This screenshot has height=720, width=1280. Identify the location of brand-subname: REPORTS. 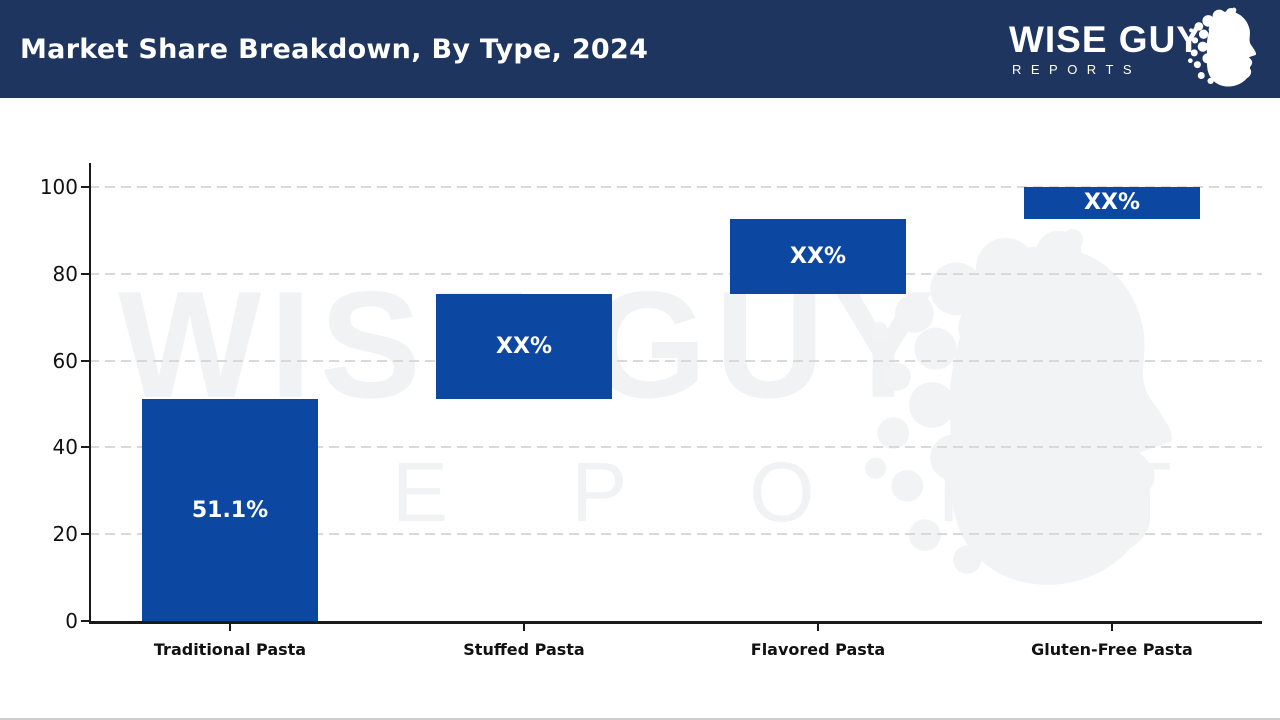
(1076, 69).